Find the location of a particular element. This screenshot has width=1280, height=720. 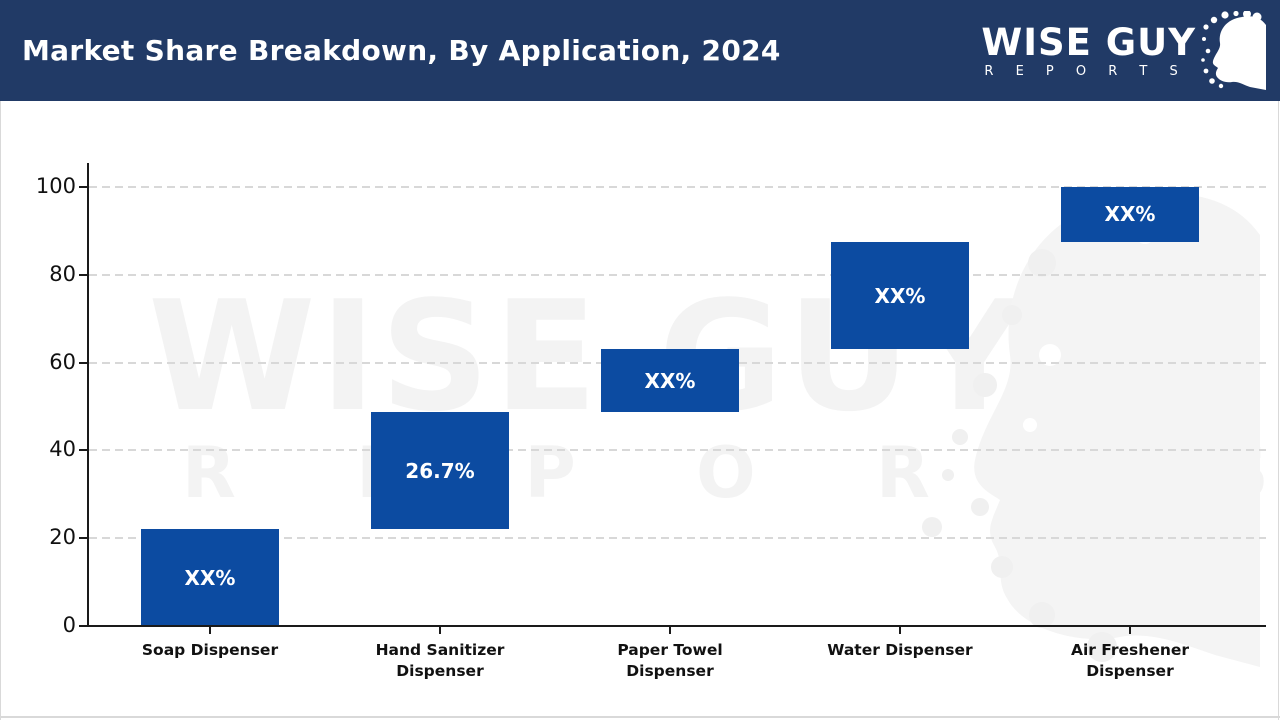

brand-logo: WISE GUY R E P O R T S is located at coordinates (1123, 51).